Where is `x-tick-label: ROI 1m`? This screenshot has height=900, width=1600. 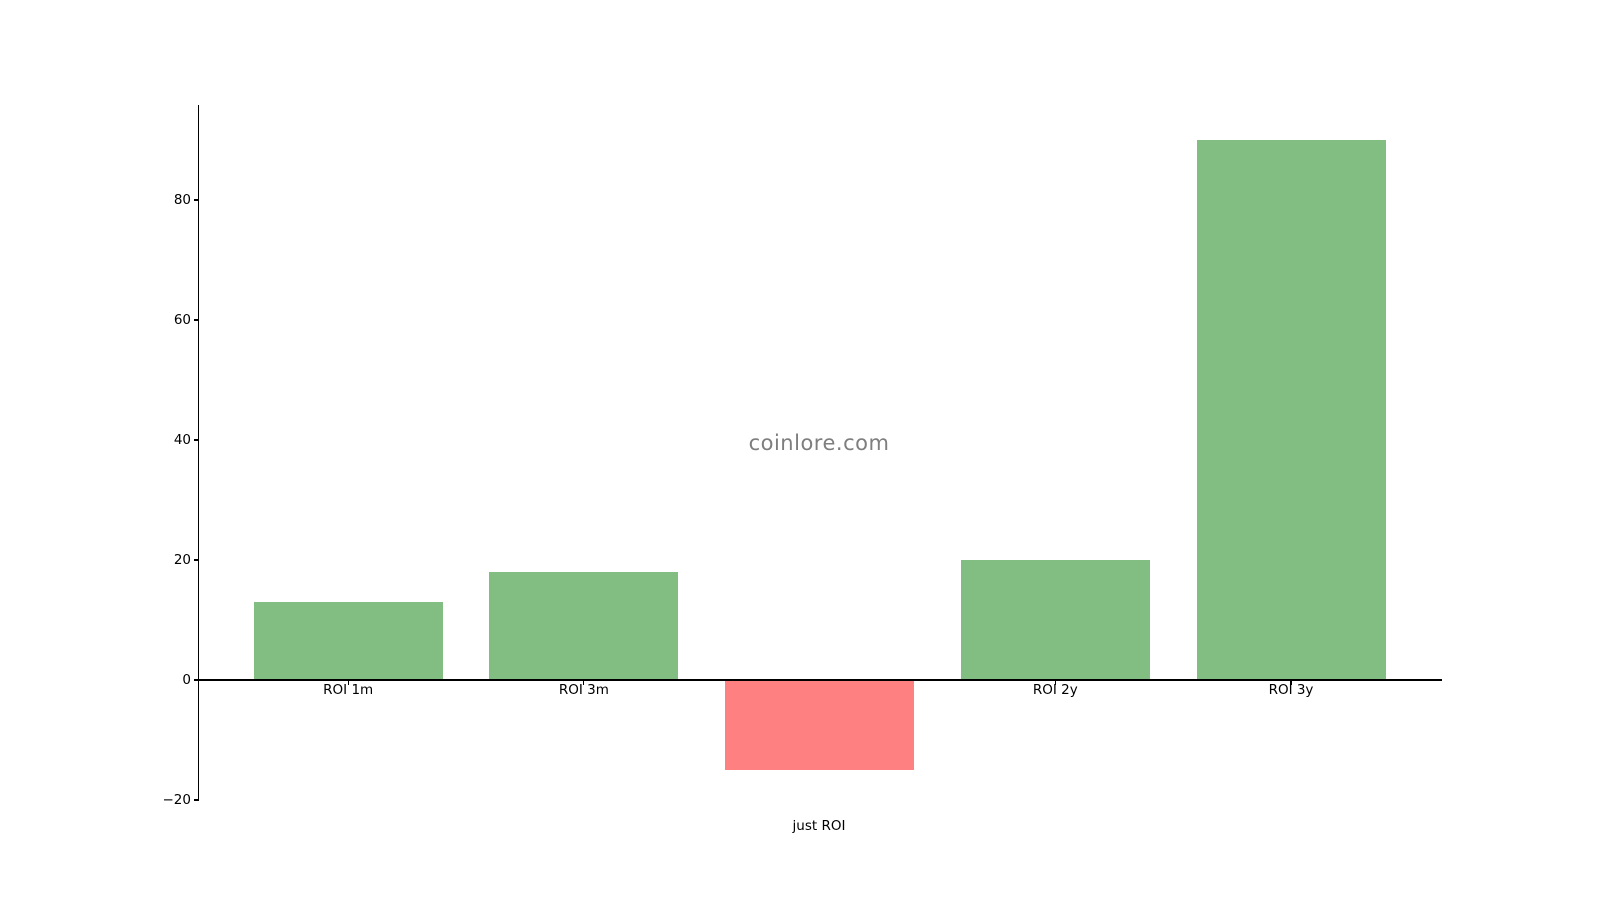 x-tick-label: ROI 1m is located at coordinates (348, 690).